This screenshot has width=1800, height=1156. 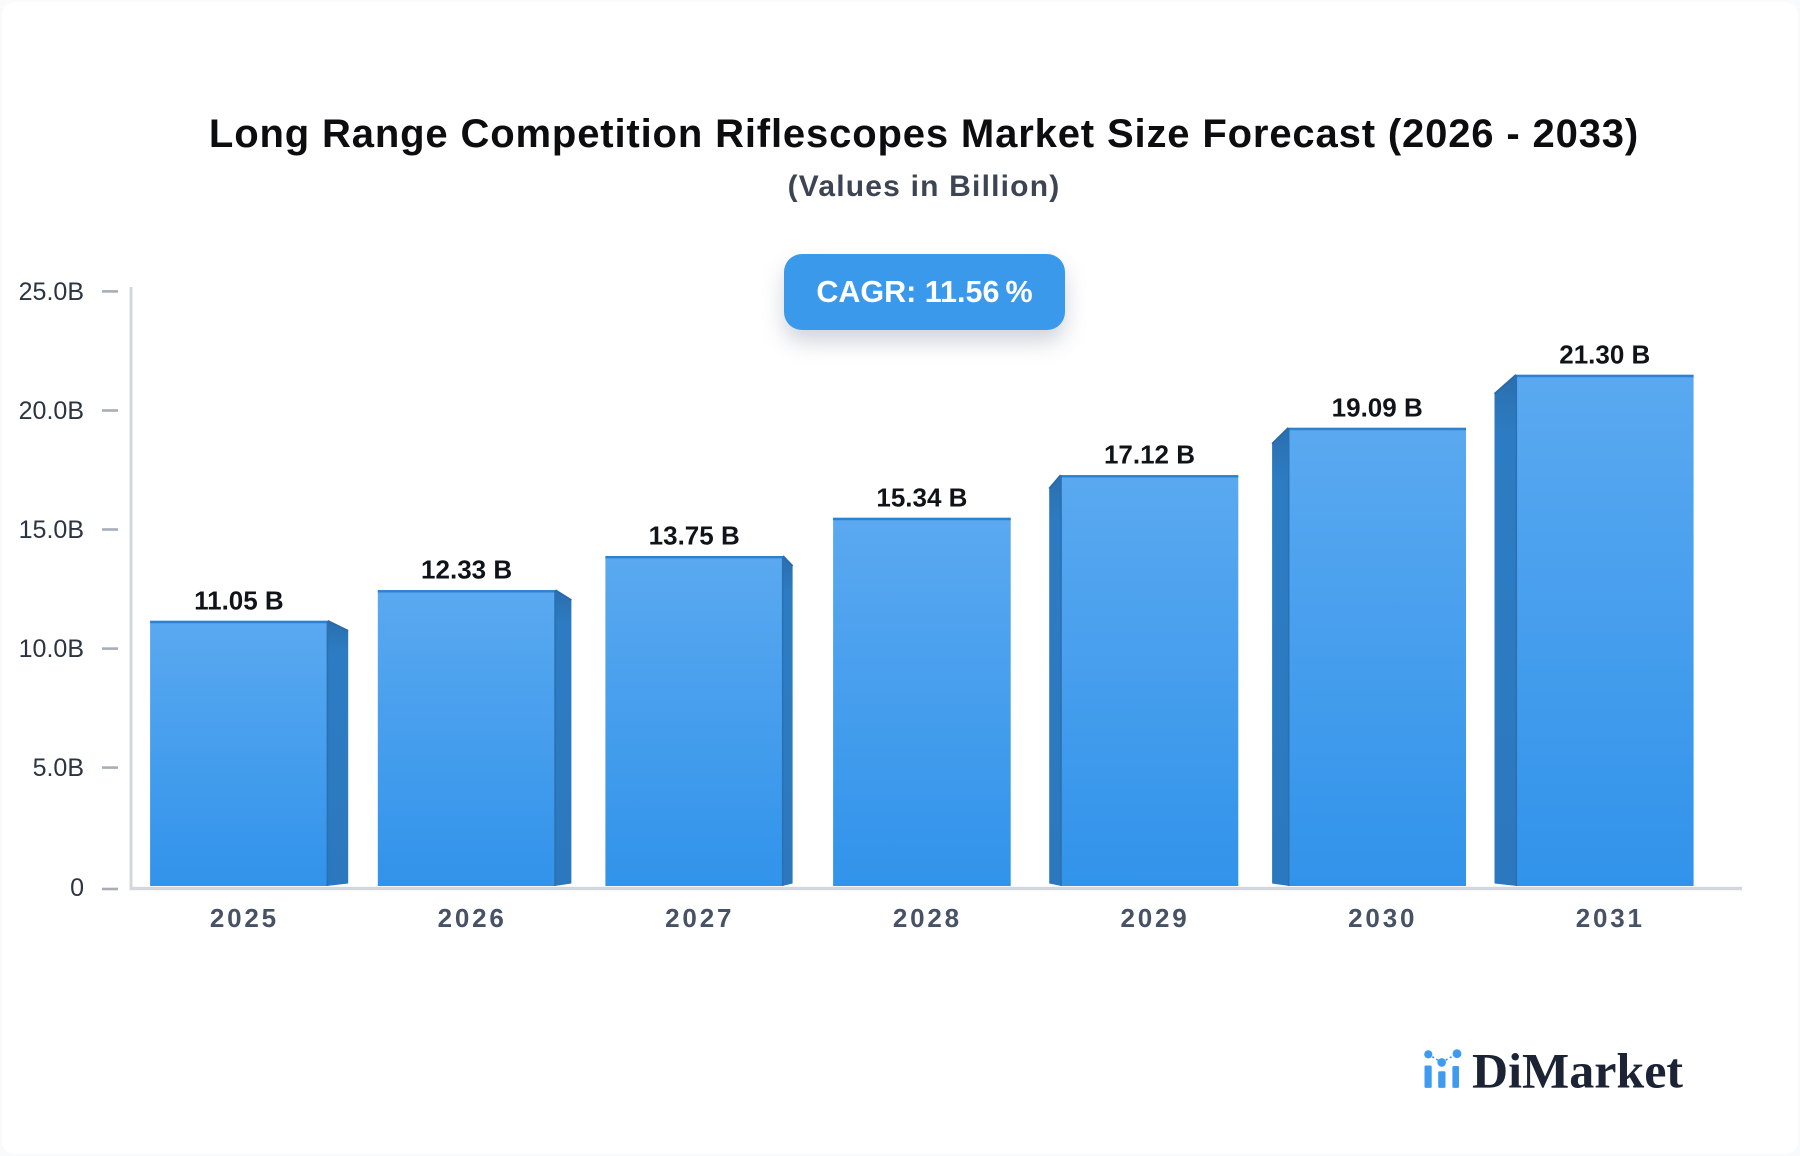 What do you see at coordinates (1149, 455) in the screenshot?
I see `svg-text: 17.12 B` at bounding box center [1149, 455].